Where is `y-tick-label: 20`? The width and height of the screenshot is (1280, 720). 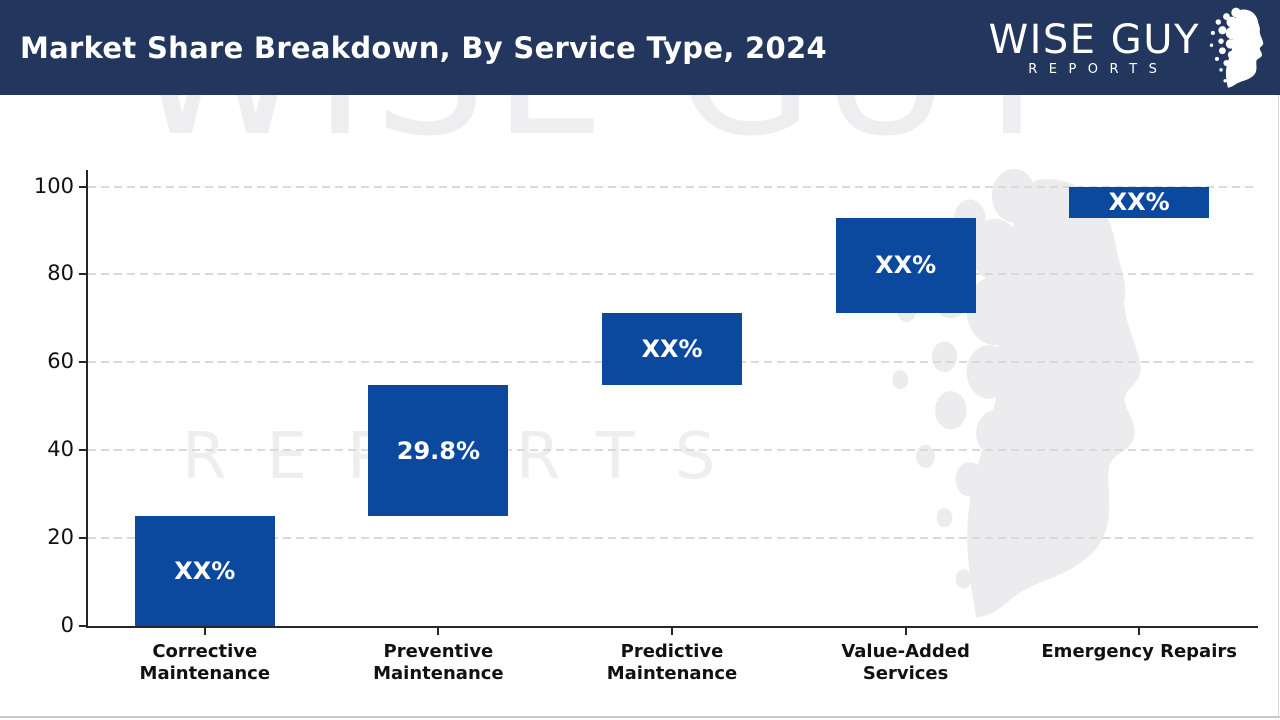 y-tick-label: 20 is located at coordinates (60, 537).